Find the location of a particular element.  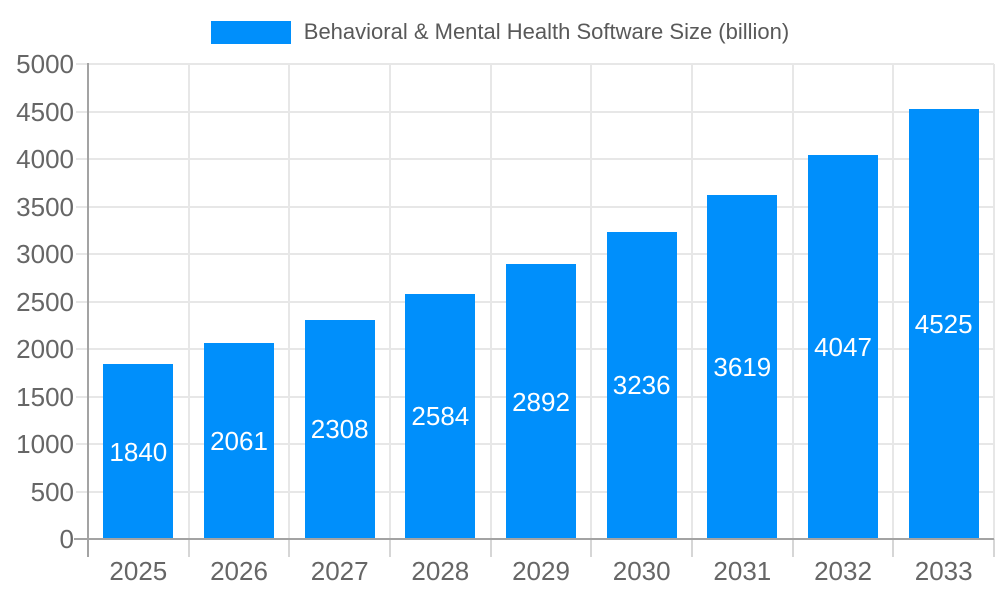

bar-2030 is located at coordinates (641, 385).